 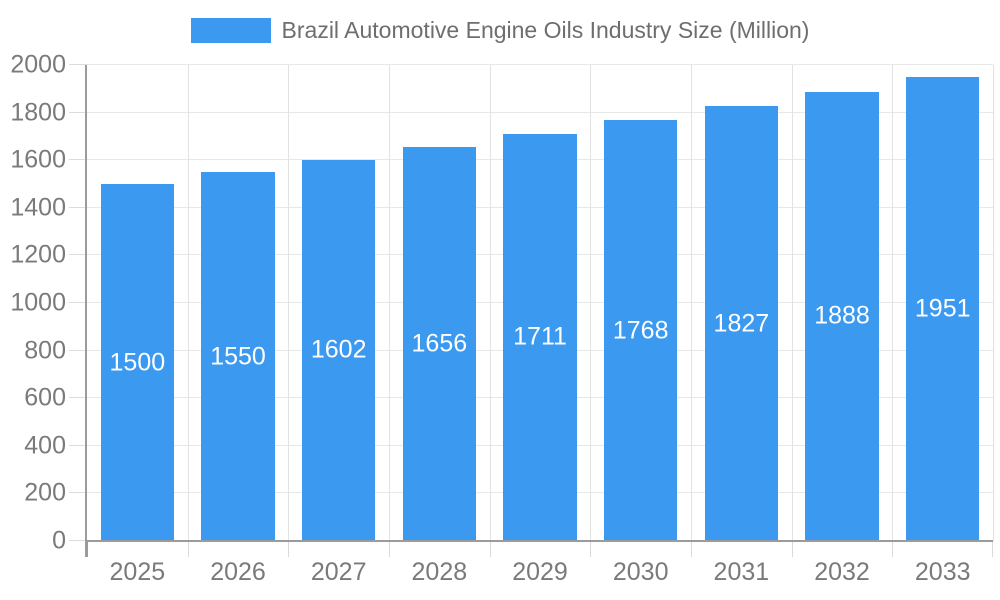 What do you see at coordinates (45, 397) in the screenshot?
I see `y-axis-label: 600` at bounding box center [45, 397].